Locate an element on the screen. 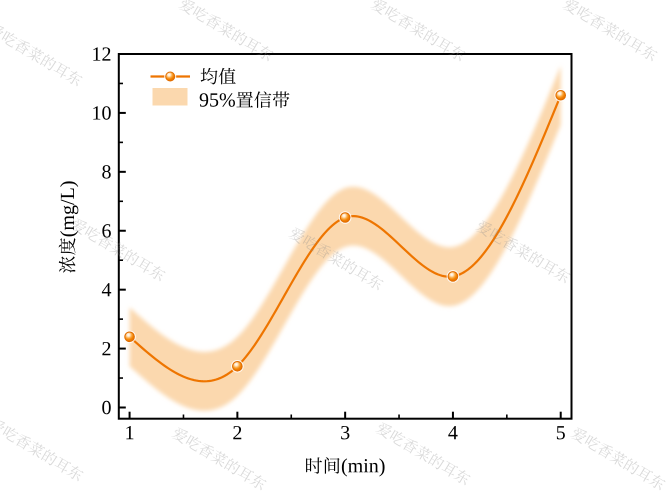 The image size is (666, 500). legend-entry-mean is located at coordinates (193, 76).